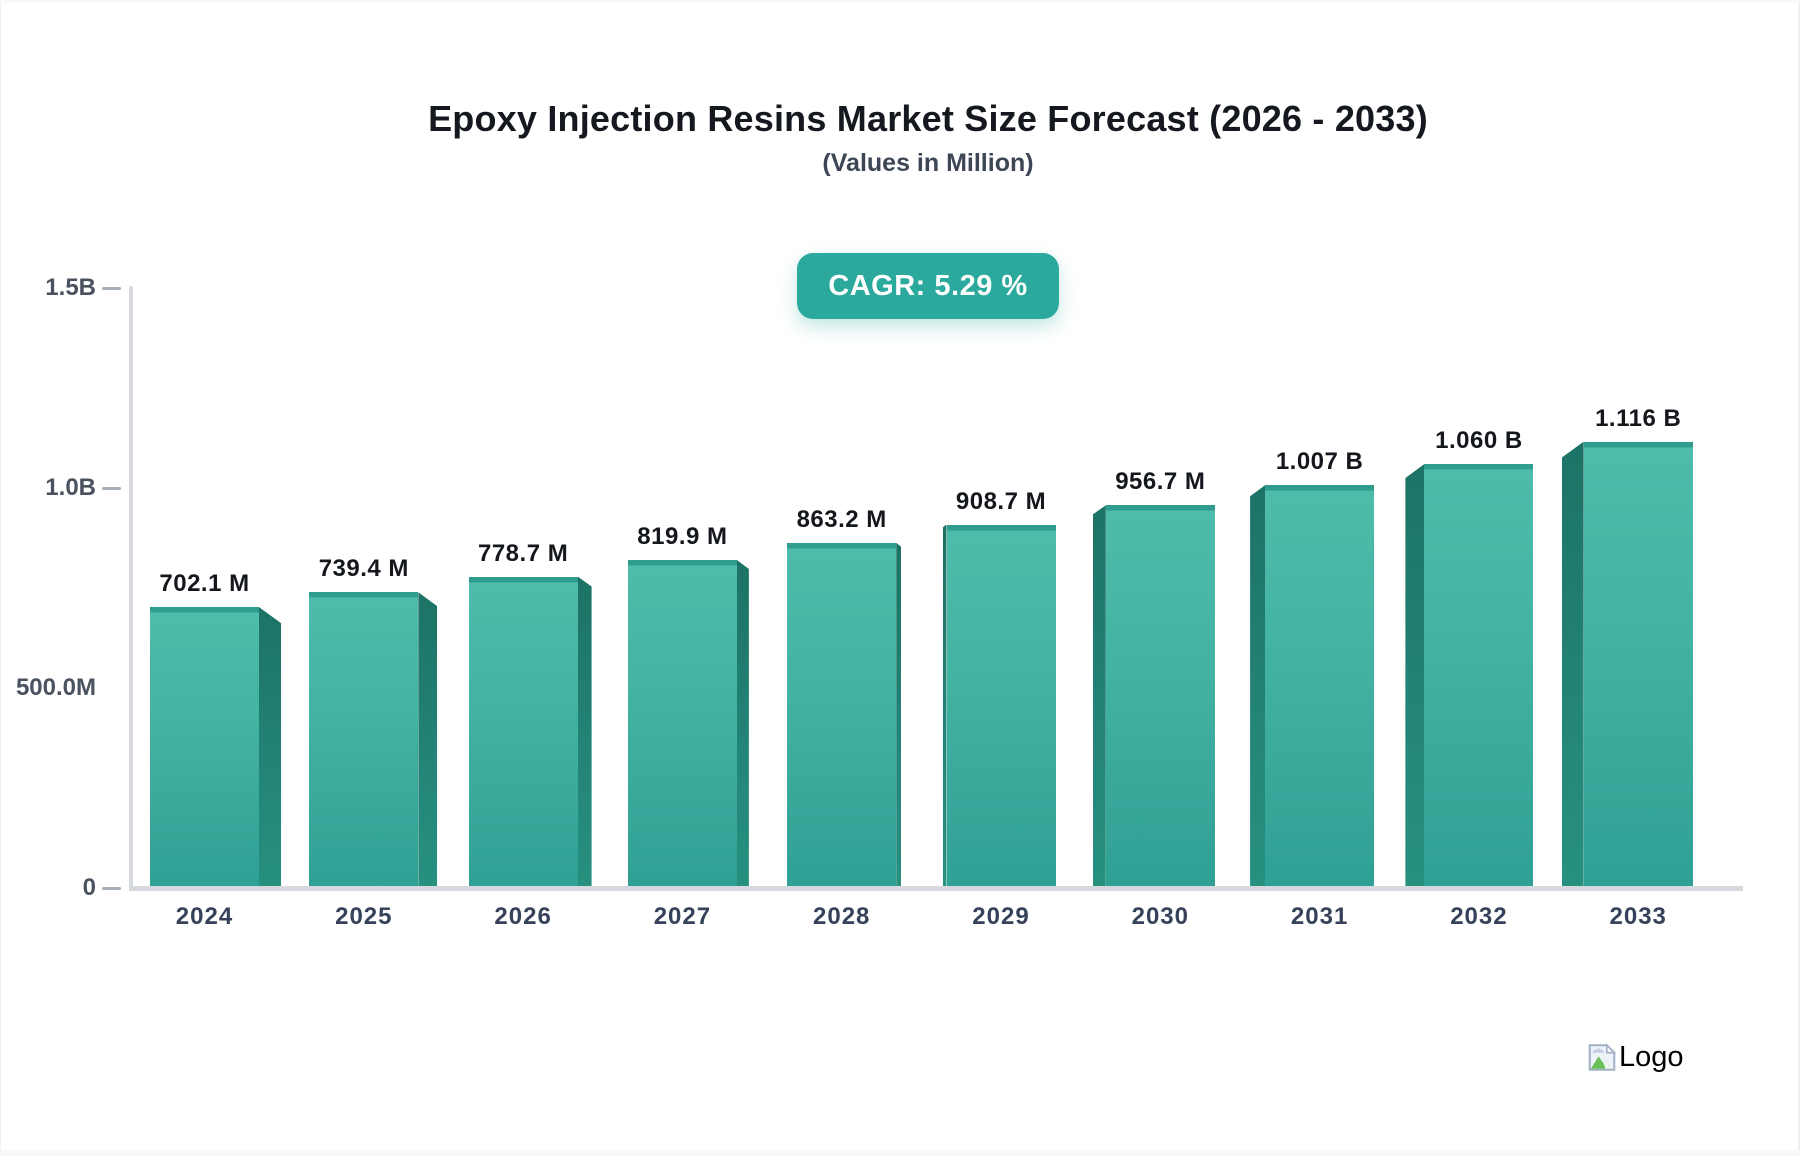 This screenshot has width=1800, height=1156. What do you see at coordinates (1001, 706) in the screenshot?
I see `bar-2029` at bounding box center [1001, 706].